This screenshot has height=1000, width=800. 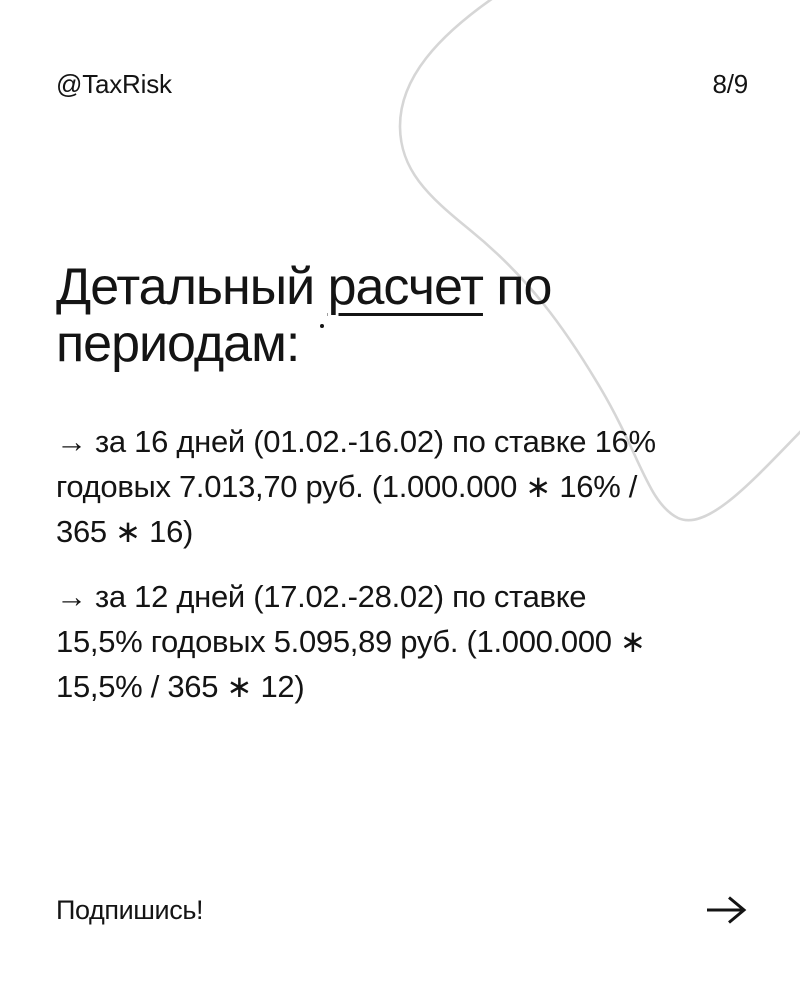 I want to click on slide-header: @TaxRisk 8/9, so click(x=402, y=84).